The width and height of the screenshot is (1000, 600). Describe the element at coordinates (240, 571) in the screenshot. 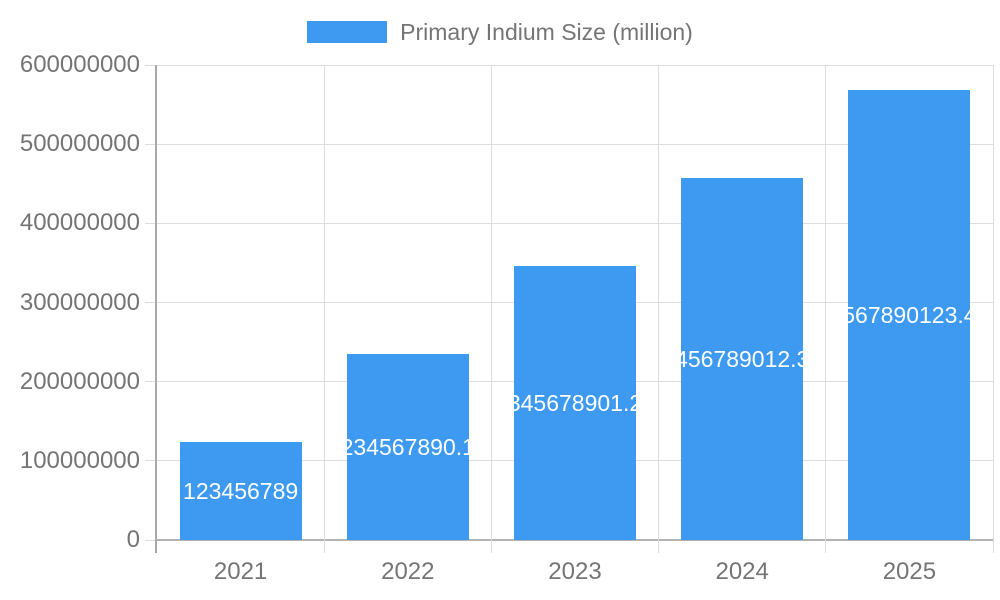

I see `x-axis-category-label: 2021` at that location.